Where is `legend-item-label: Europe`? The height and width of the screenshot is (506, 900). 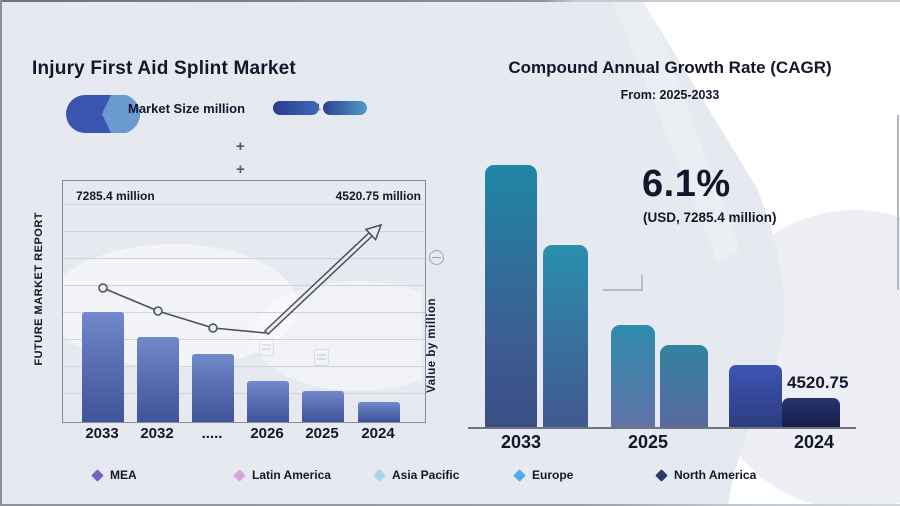
legend-item-label: Europe is located at coordinates (553, 475).